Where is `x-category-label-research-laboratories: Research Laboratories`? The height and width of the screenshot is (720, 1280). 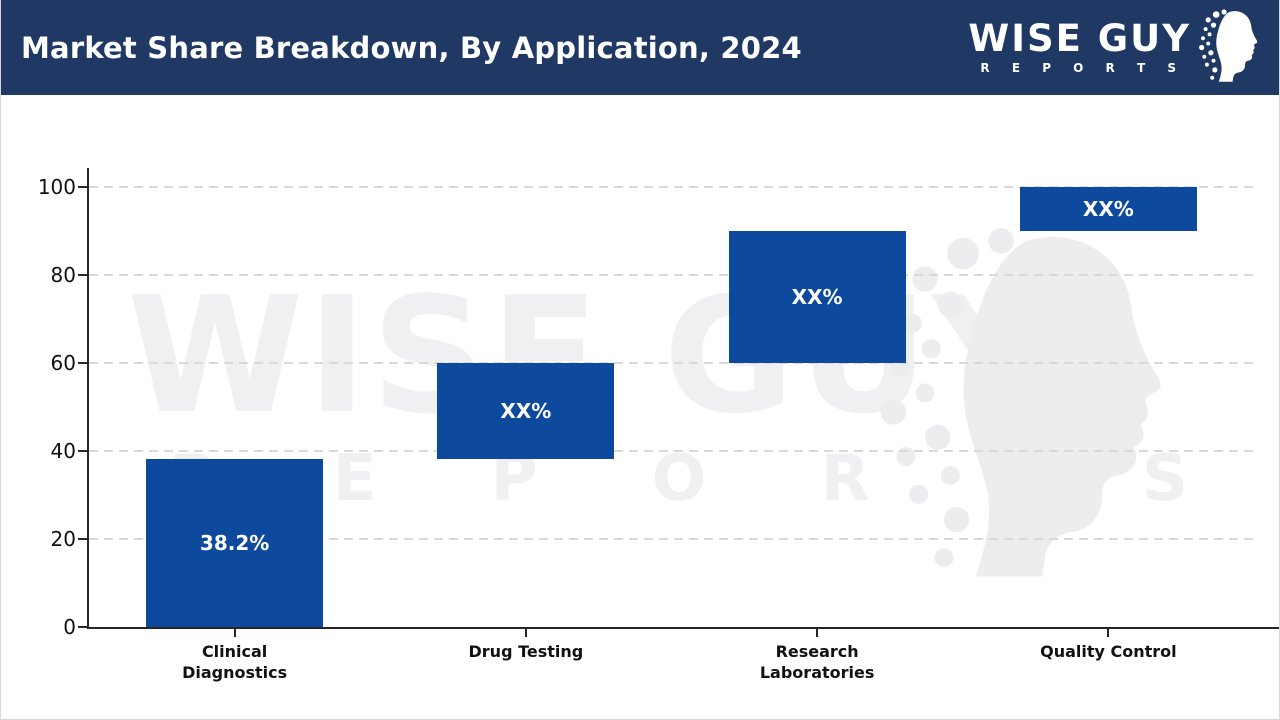
x-category-label-research-laboratories: Research Laboratories is located at coordinates (817, 662).